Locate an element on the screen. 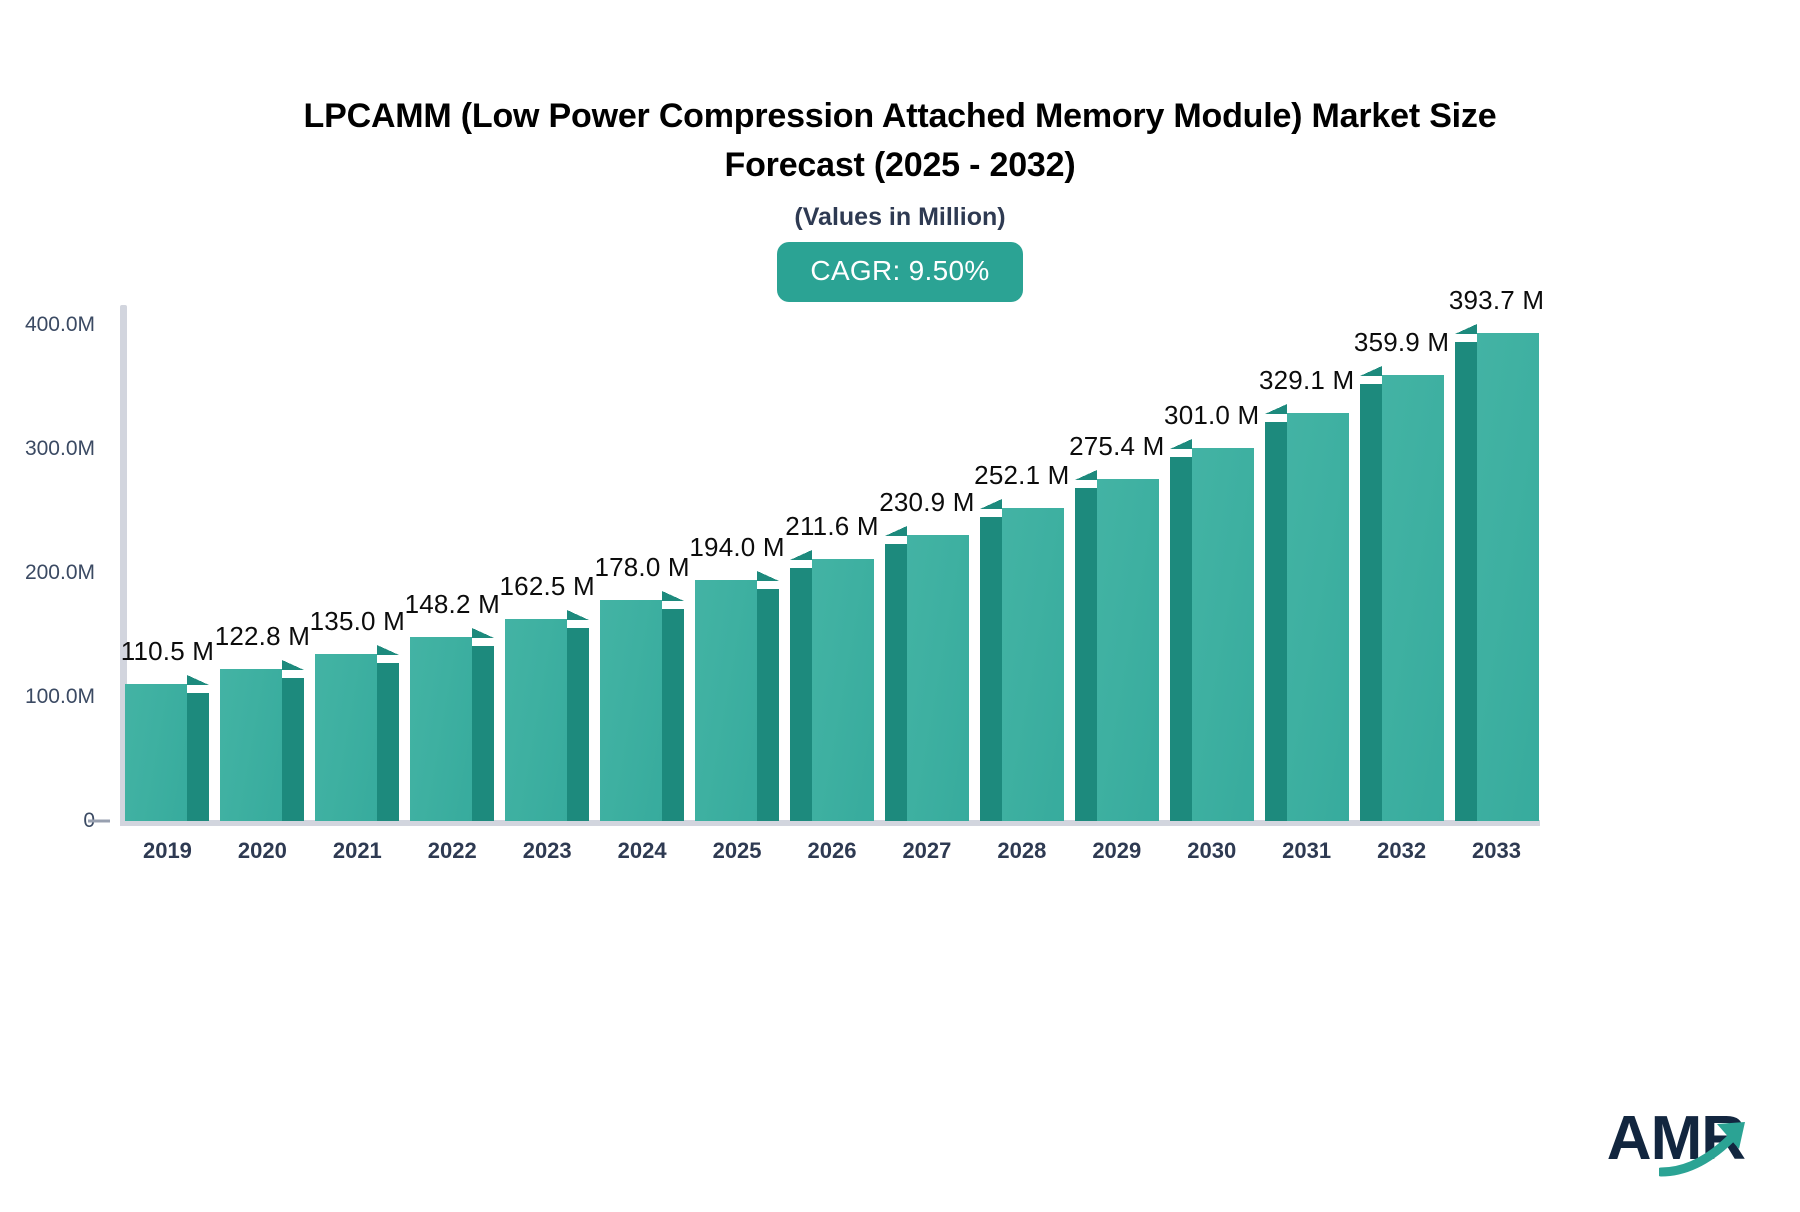  bar-value-label: 194.0 M is located at coordinates (737, 547).